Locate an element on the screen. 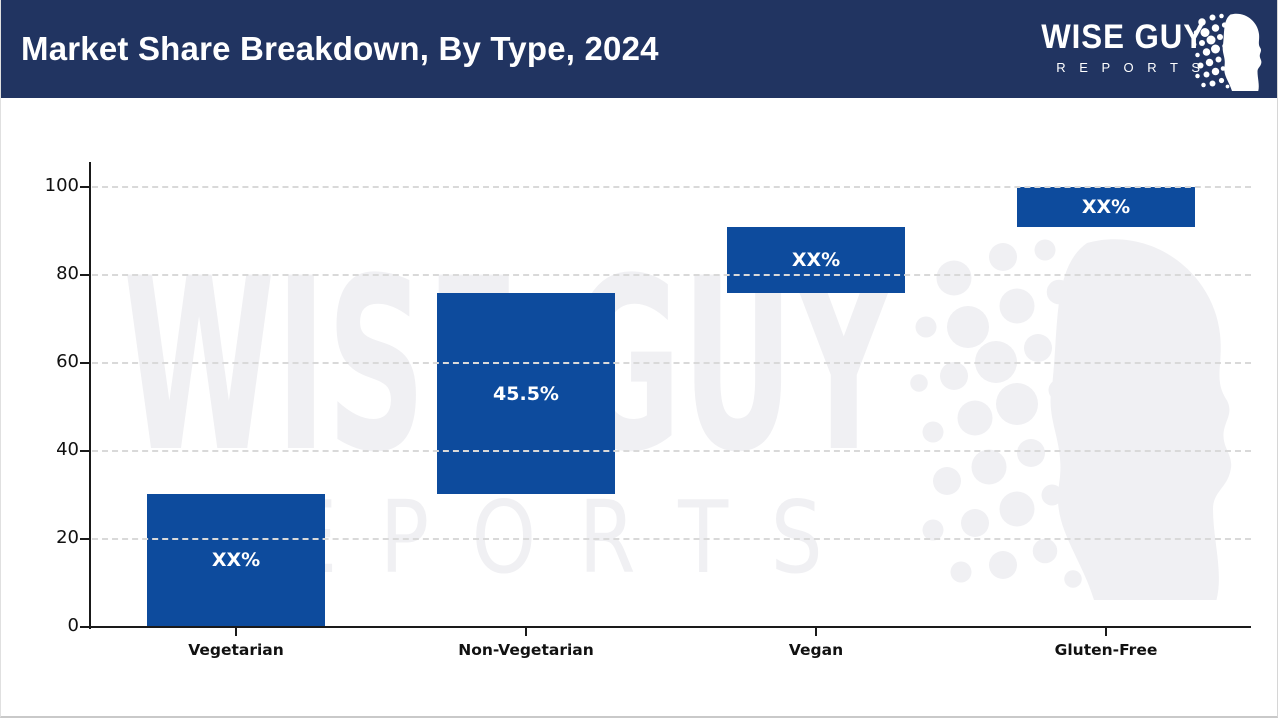  x-axis-line is located at coordinates (670, 627).